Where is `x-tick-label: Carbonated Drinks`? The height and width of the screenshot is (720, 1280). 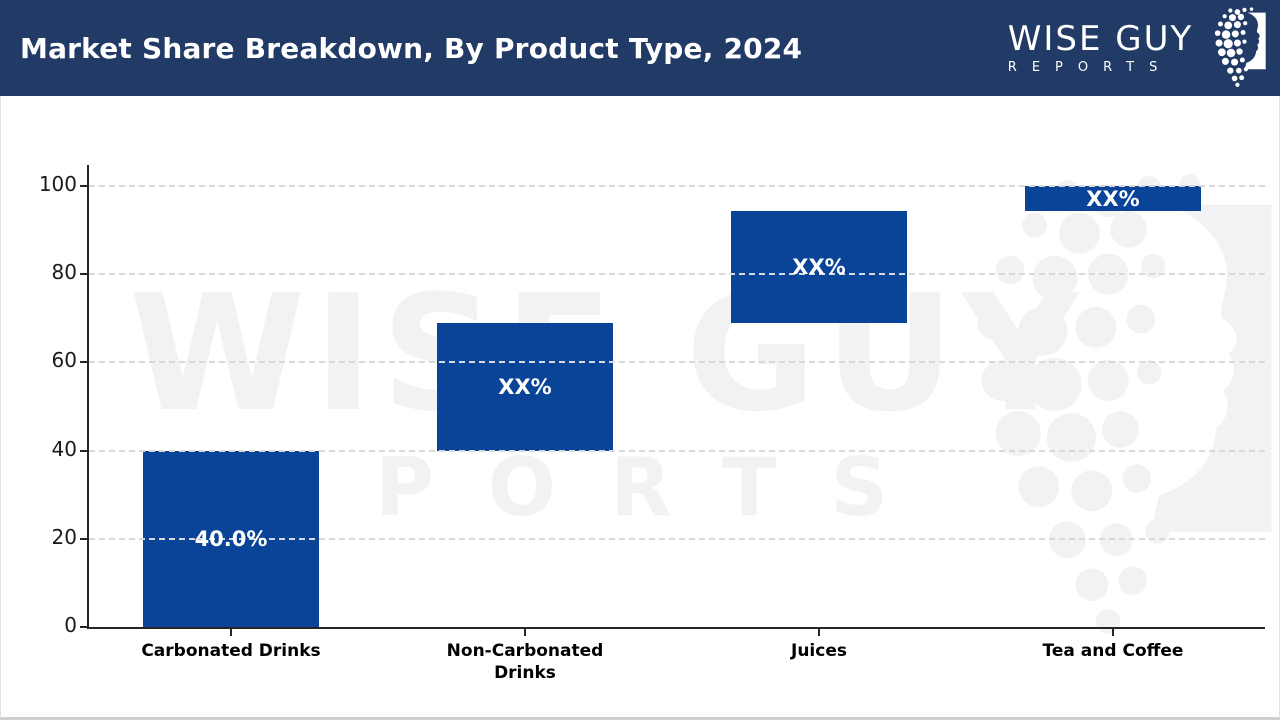
x-tick-label: Carbonated Drinks is located at coordinates (231, 651).